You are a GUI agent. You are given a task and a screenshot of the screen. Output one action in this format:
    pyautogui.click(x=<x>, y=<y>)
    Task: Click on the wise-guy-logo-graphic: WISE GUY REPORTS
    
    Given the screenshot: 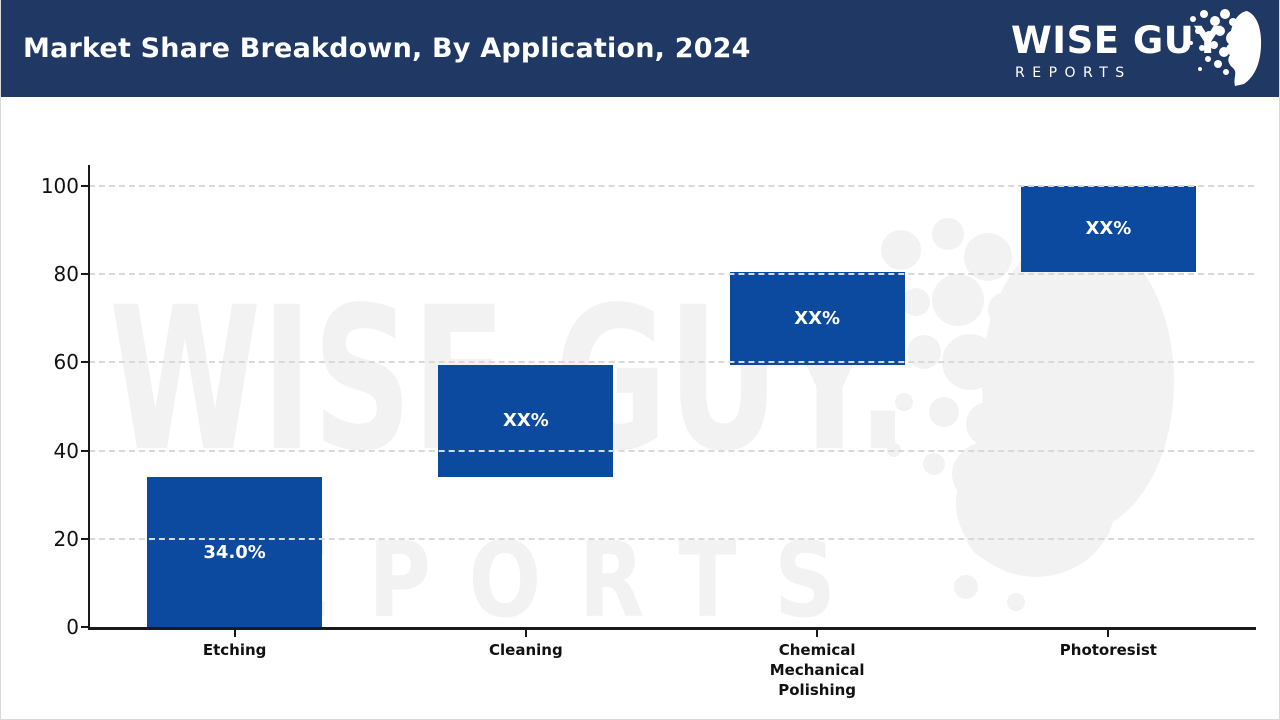 What is the action you would take?
    pyautogui.click(x=1136, y=47)
    